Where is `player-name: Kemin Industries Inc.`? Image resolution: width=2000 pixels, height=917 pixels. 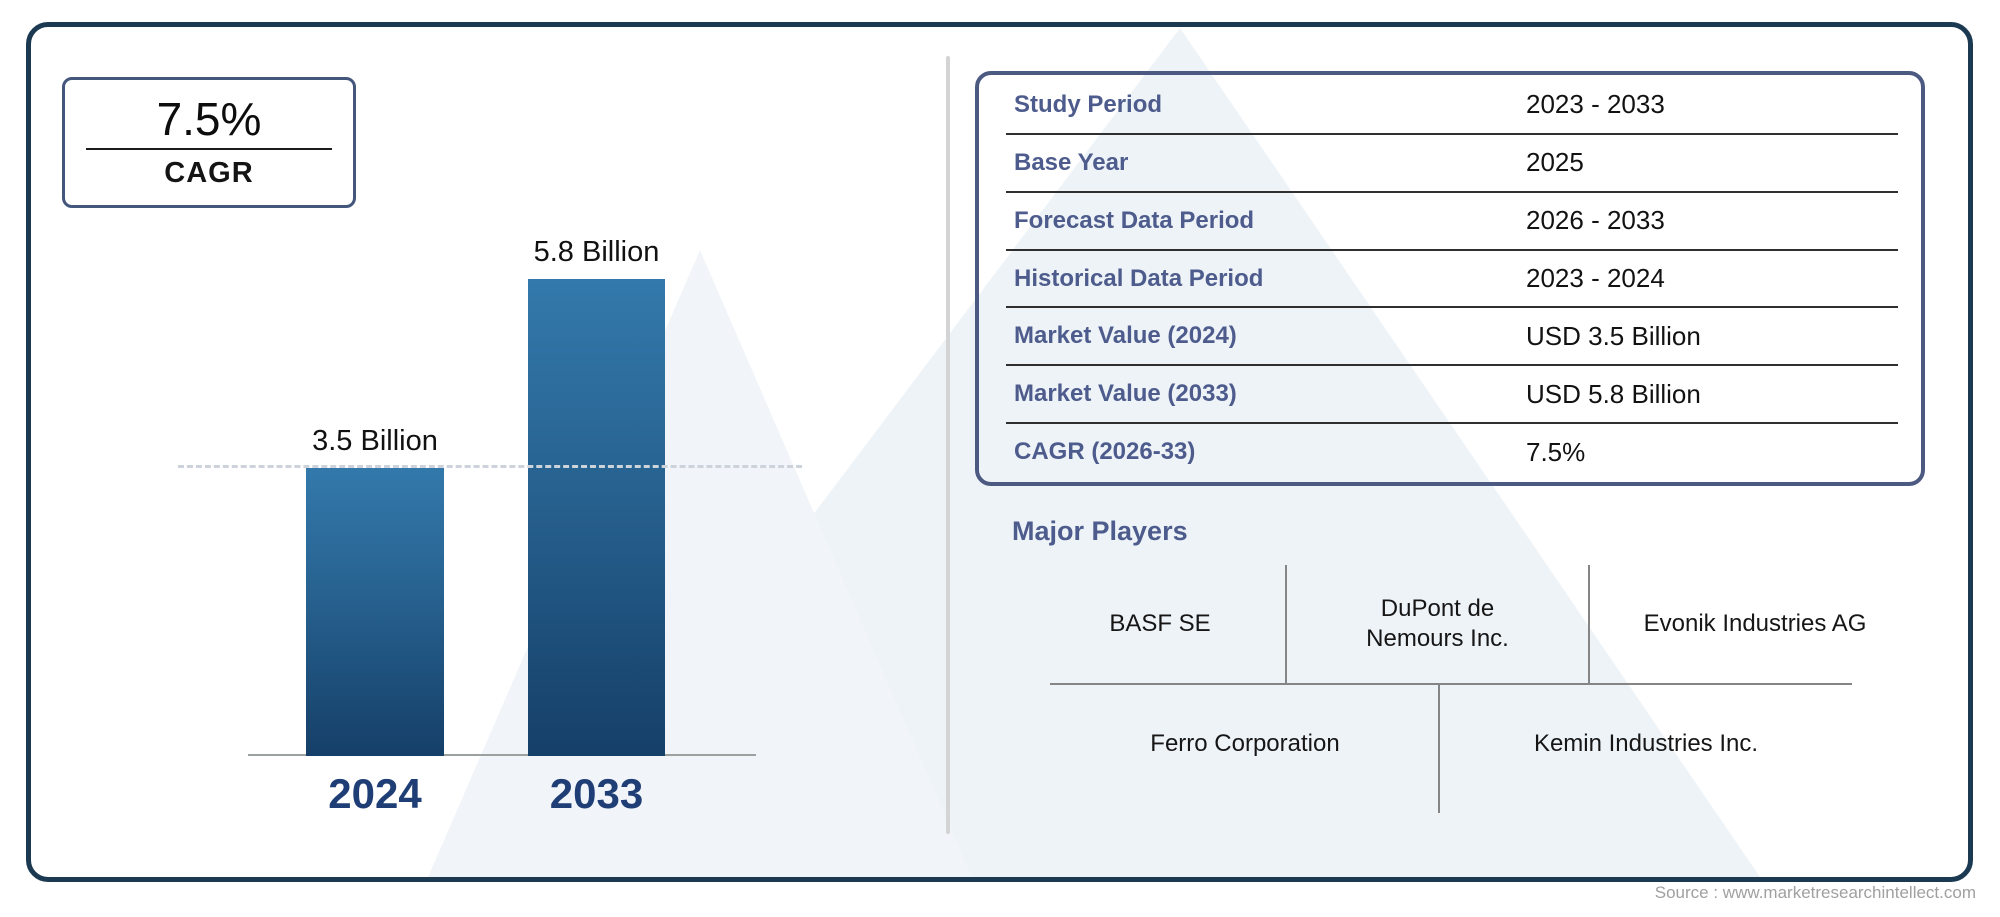
player-name: Kemin Industries Inc. is located at coordinates (1646, 744).